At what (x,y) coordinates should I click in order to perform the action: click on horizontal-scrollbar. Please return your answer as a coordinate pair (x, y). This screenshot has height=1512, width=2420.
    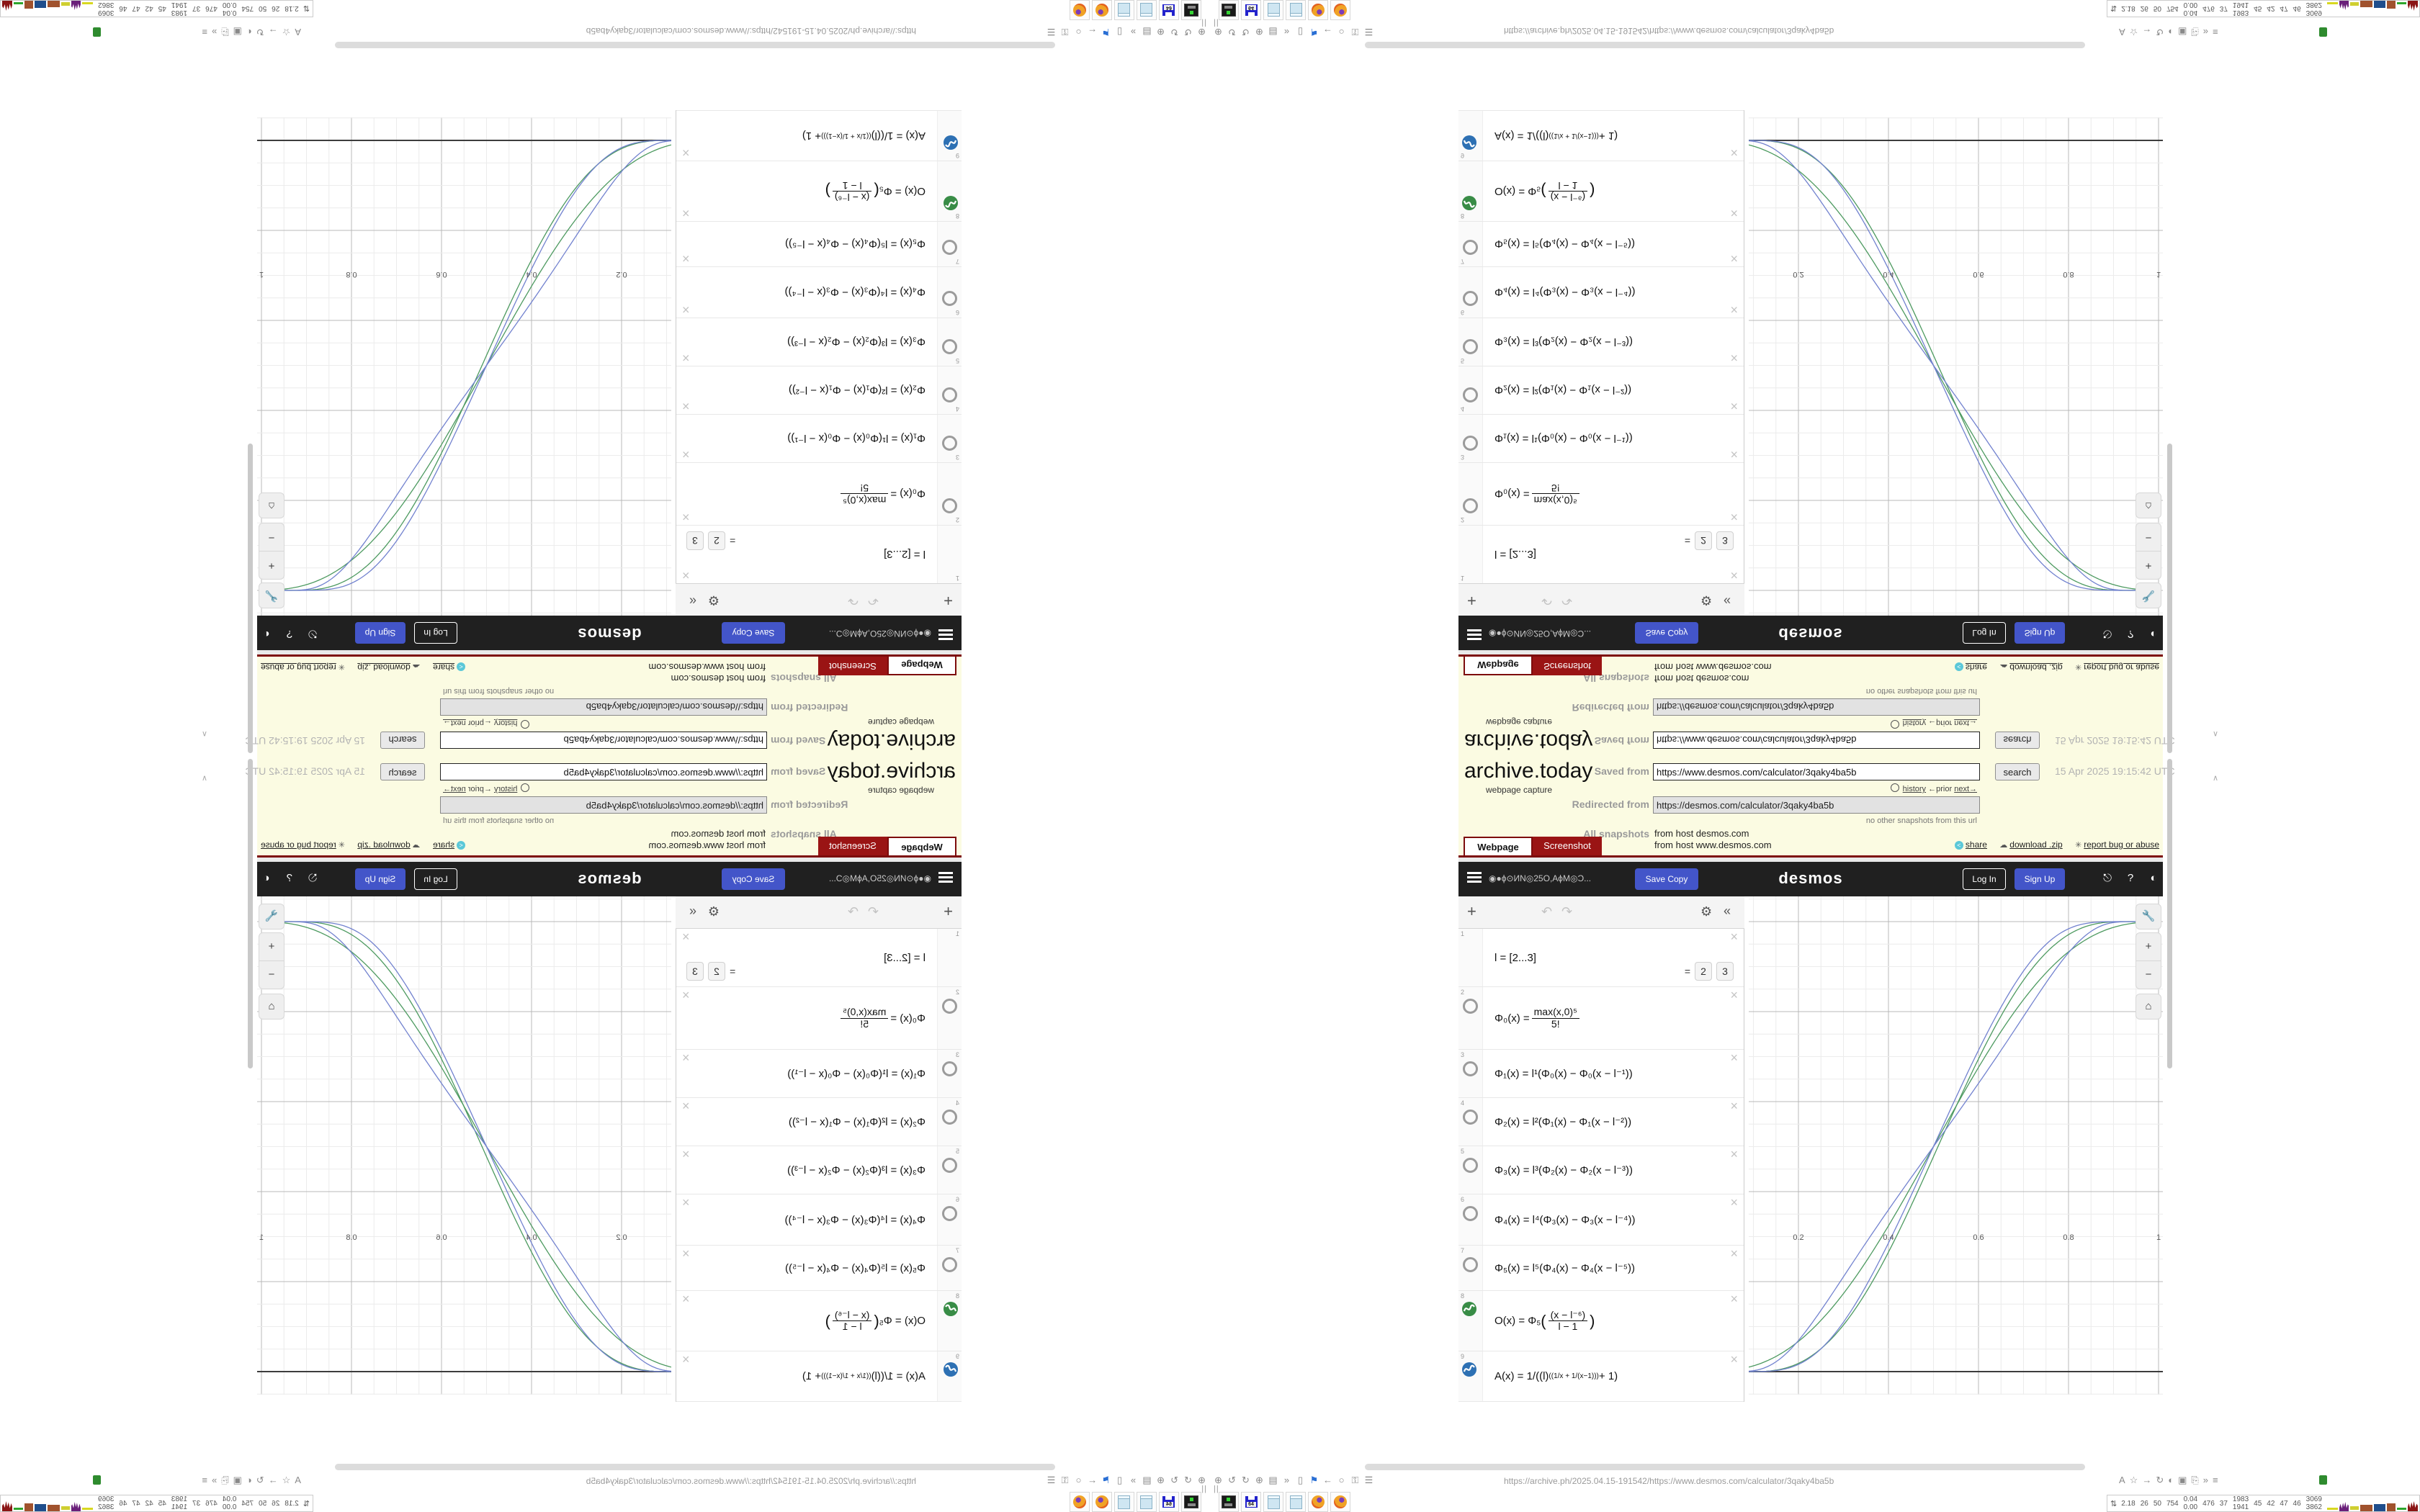
    Looking at the image, I should click on (695, 45).